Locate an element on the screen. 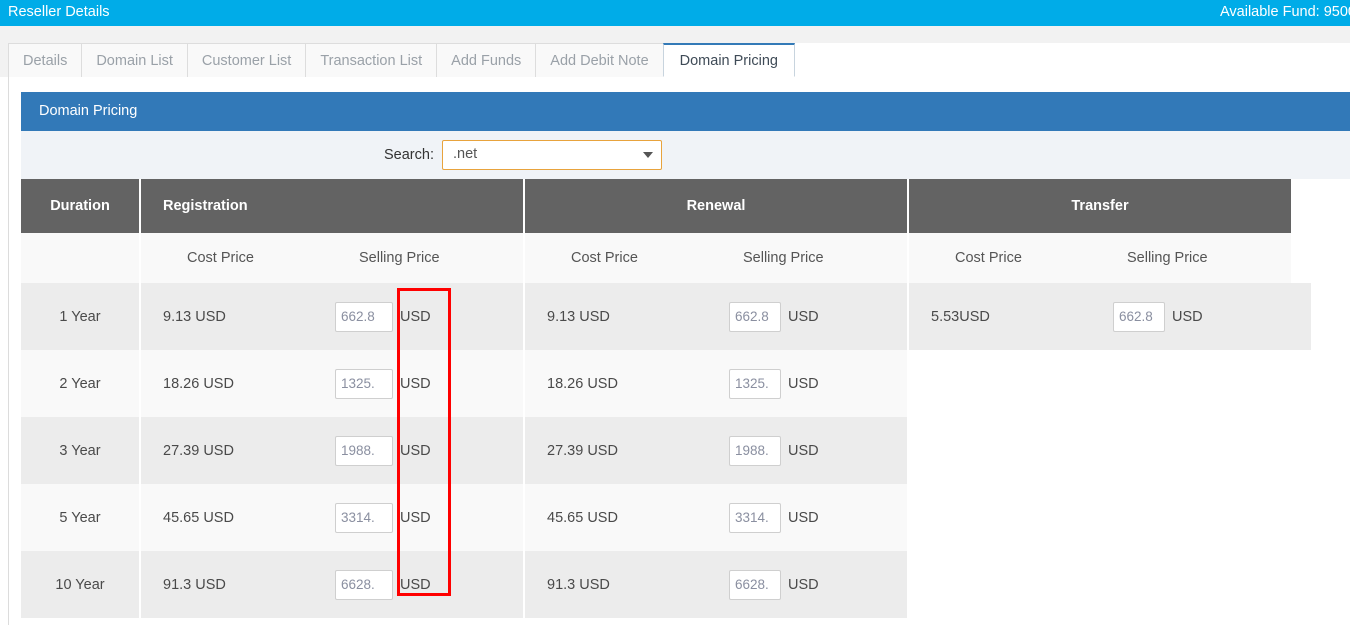  header-renewal: Renewal is located at coordinates (716, 206).